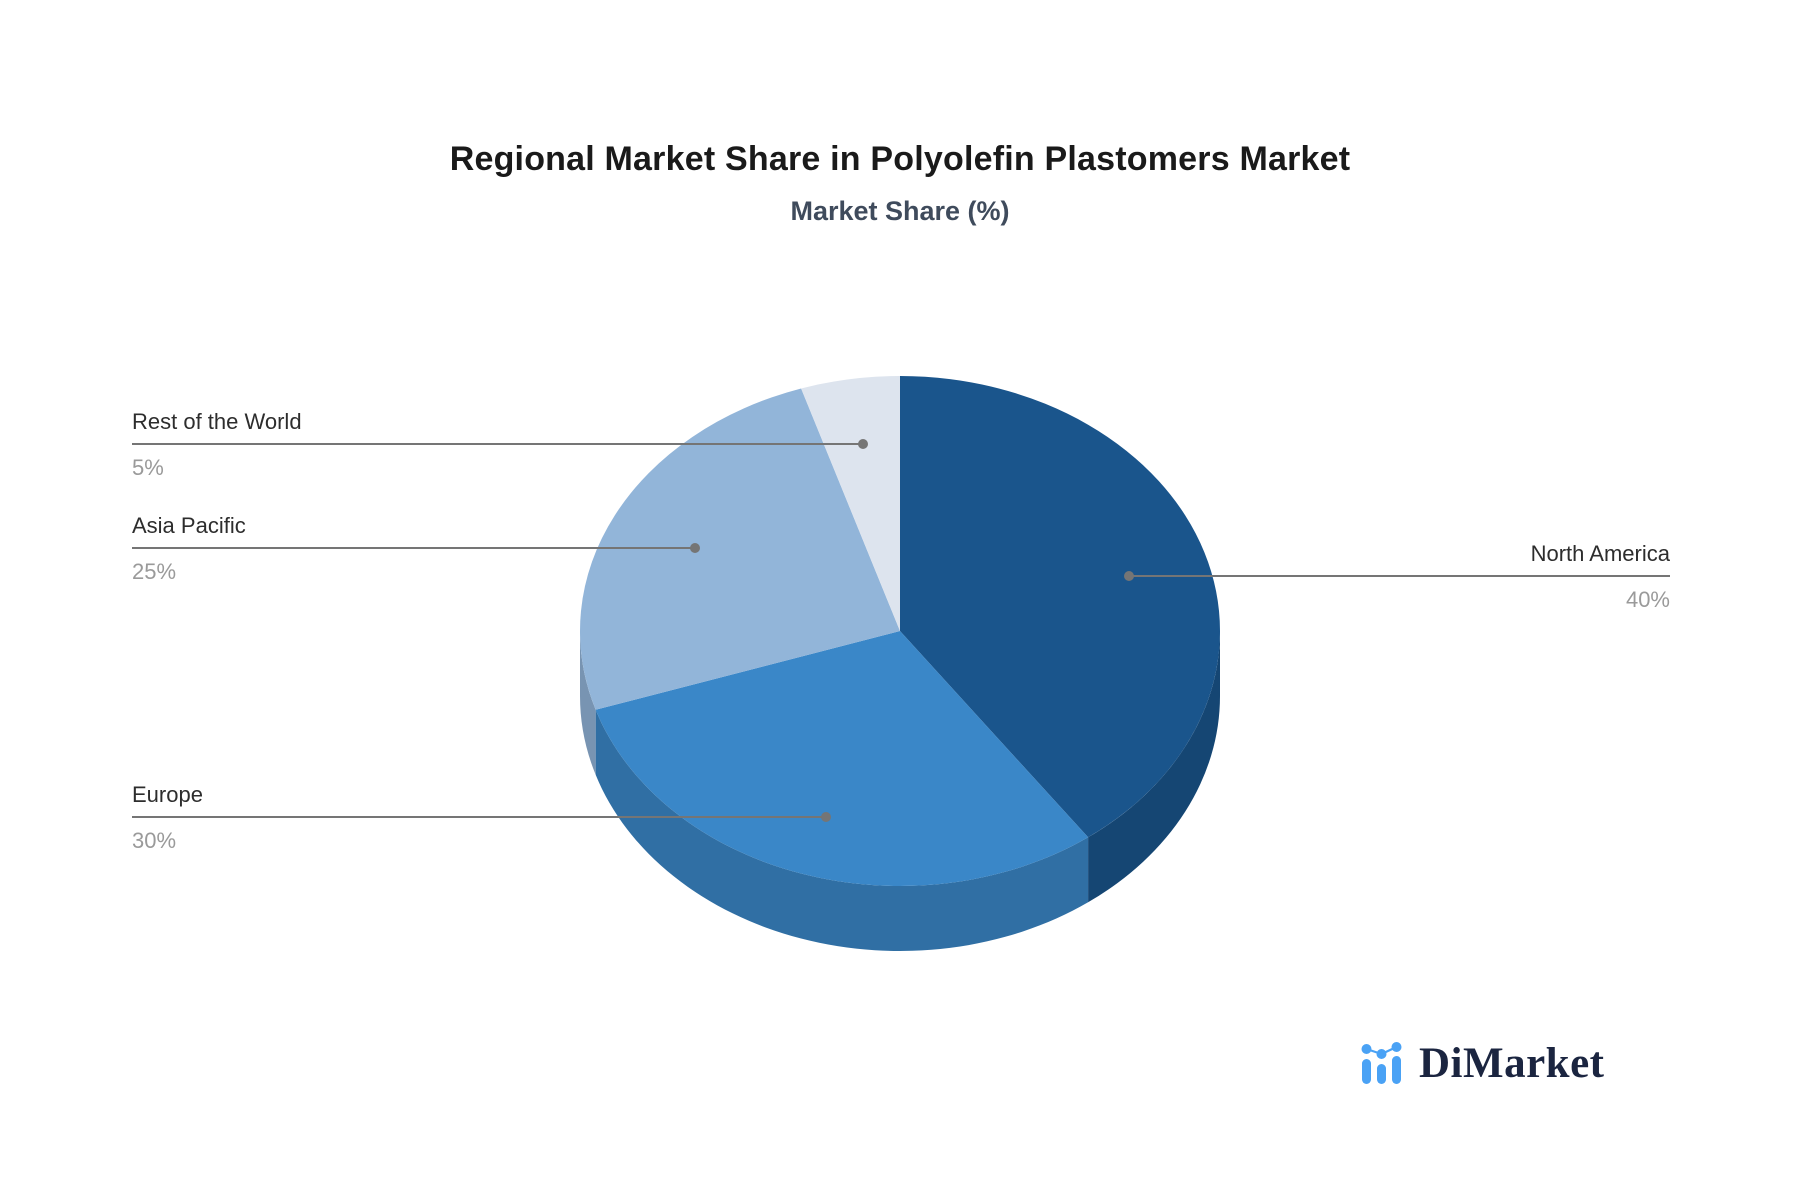  Describe the element at coordinates (1647, 599) in the screenshot. I see `slice-value-north-america: 40%` at that location.